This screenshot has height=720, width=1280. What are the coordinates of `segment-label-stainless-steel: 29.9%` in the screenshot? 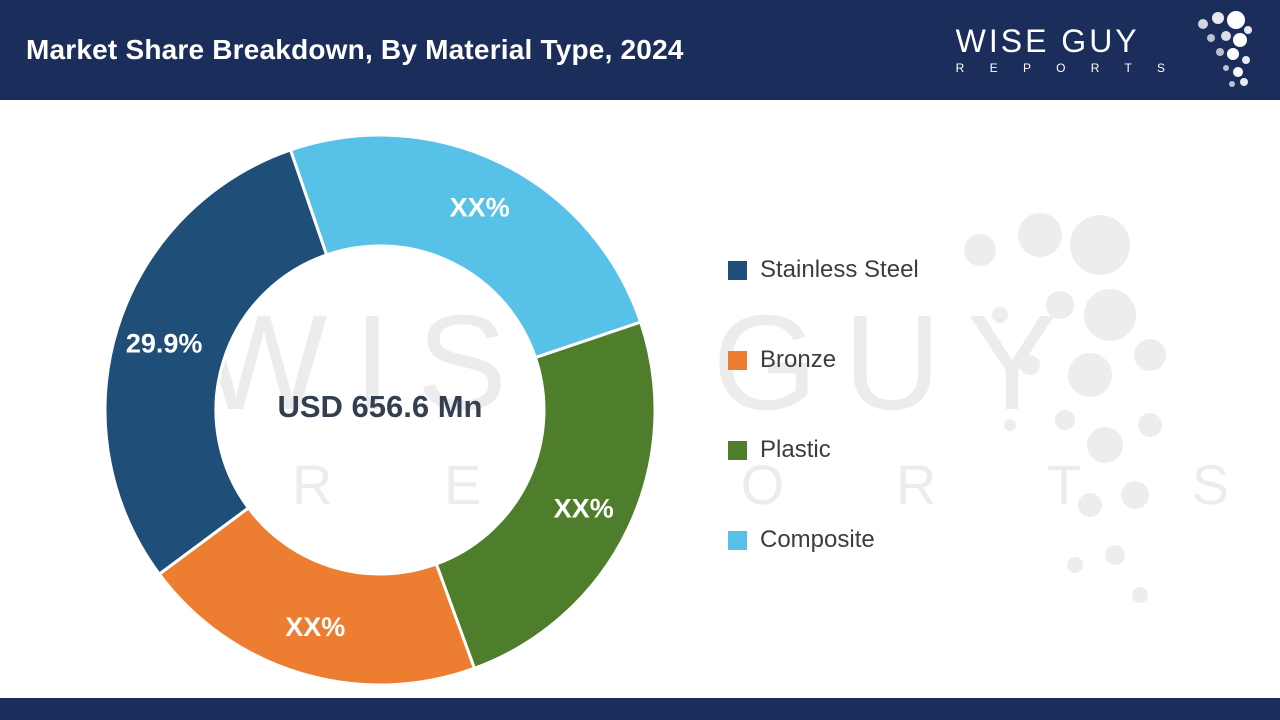 It's located at (164, 344).